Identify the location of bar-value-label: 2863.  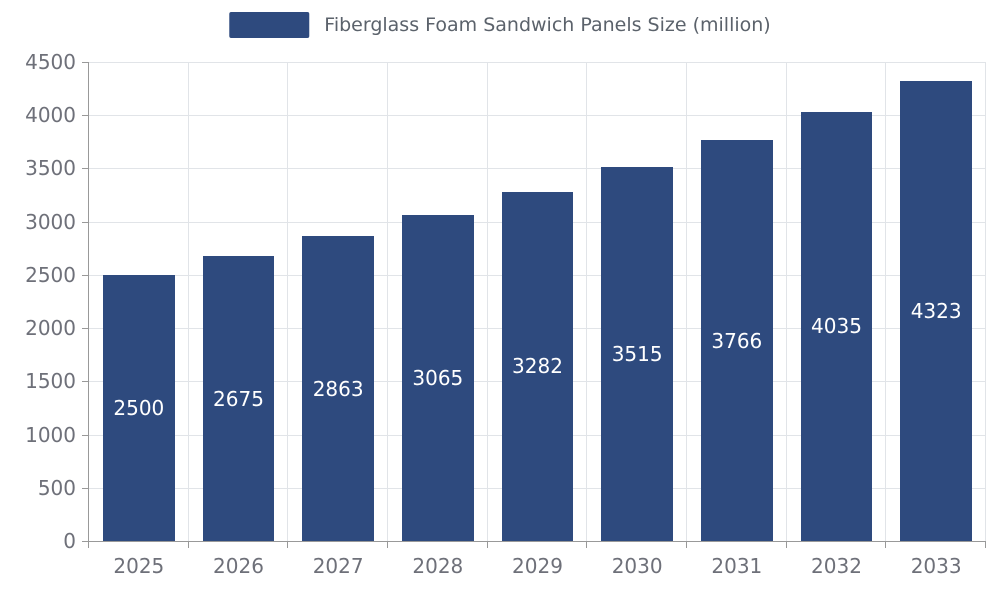
(338, 388).